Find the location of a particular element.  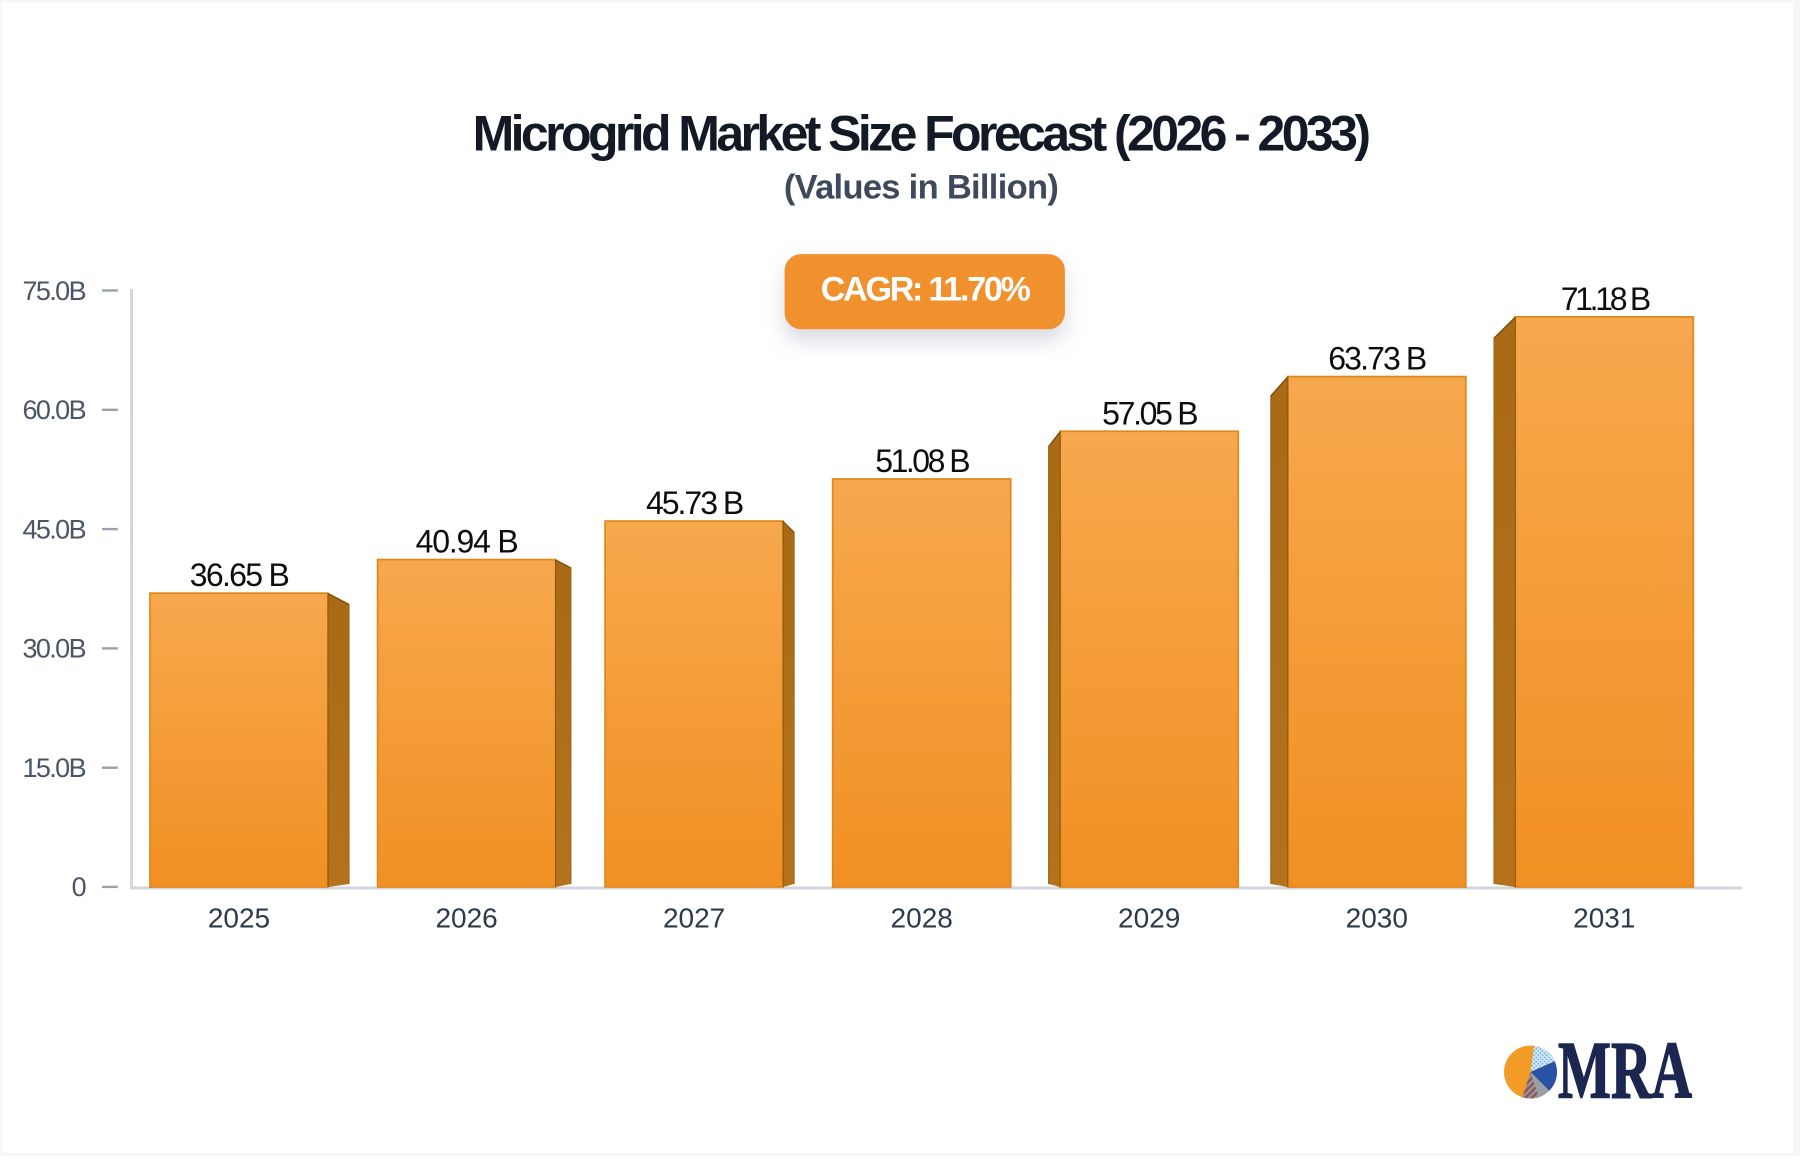

svg-text: 51.08 B is located at coordinates (922, 461).